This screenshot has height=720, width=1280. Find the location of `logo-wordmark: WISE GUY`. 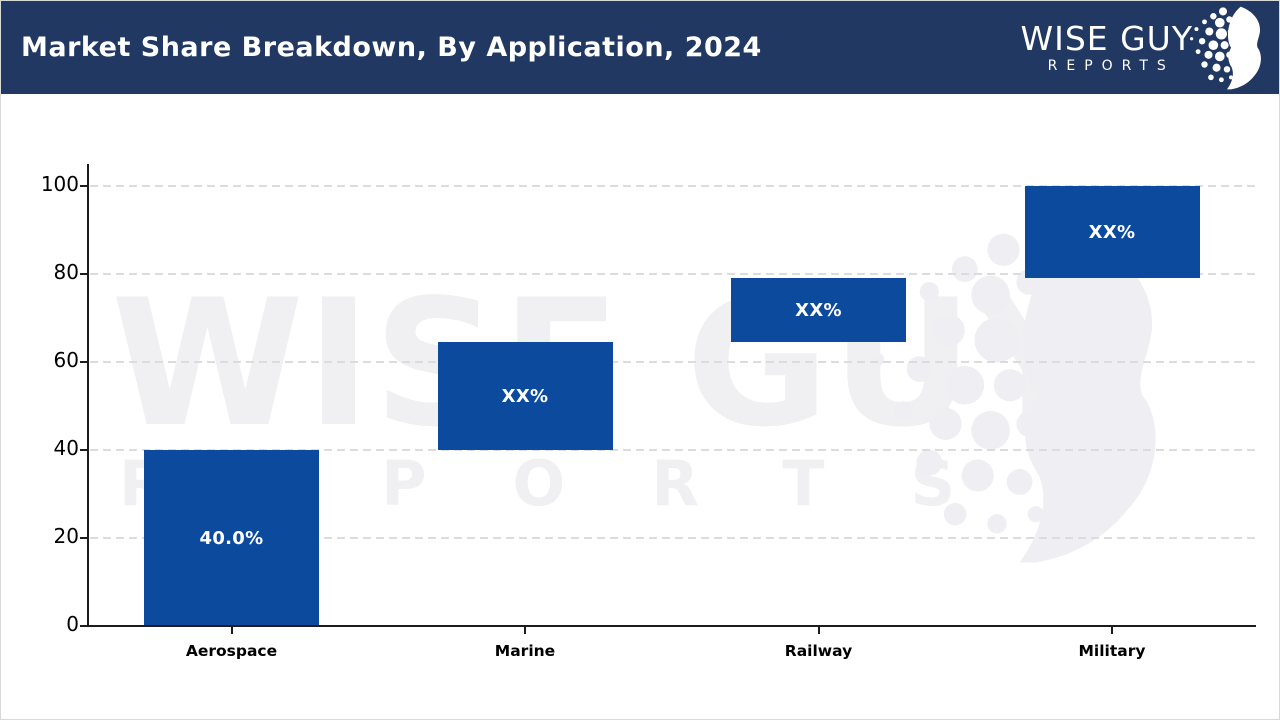

logo-wordmark: WISE GUY is located at coordinates (1106, 38).